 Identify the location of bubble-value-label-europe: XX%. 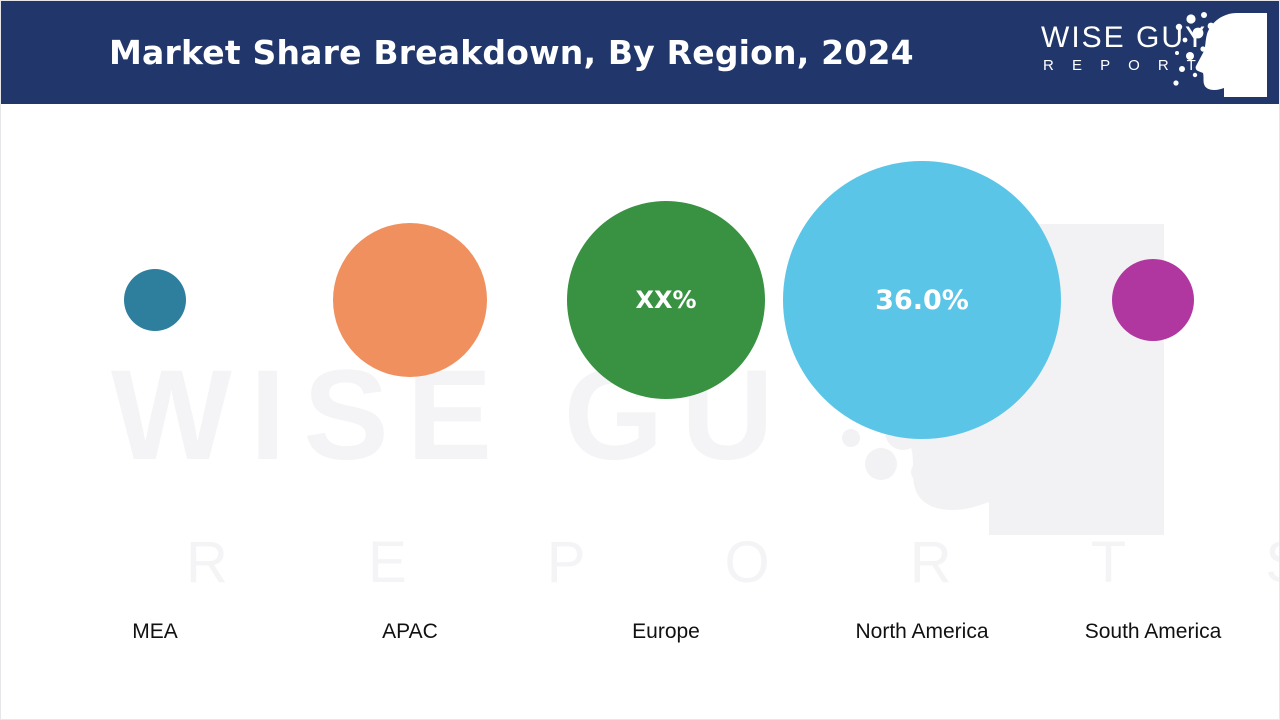
(666, 300).